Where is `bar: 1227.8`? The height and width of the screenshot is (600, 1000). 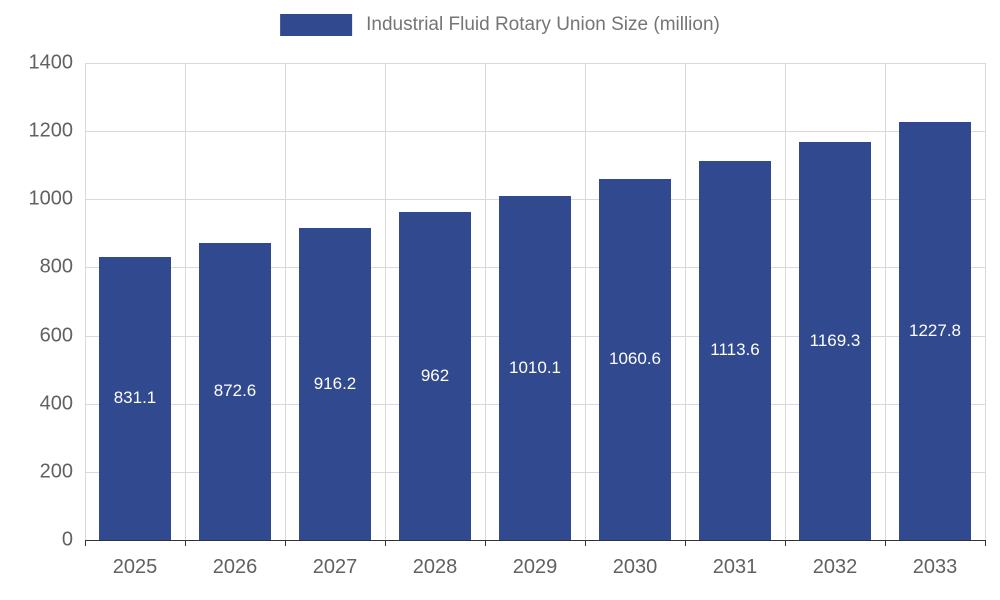
bar: 1227.8 is located at coordinates (935, 330).